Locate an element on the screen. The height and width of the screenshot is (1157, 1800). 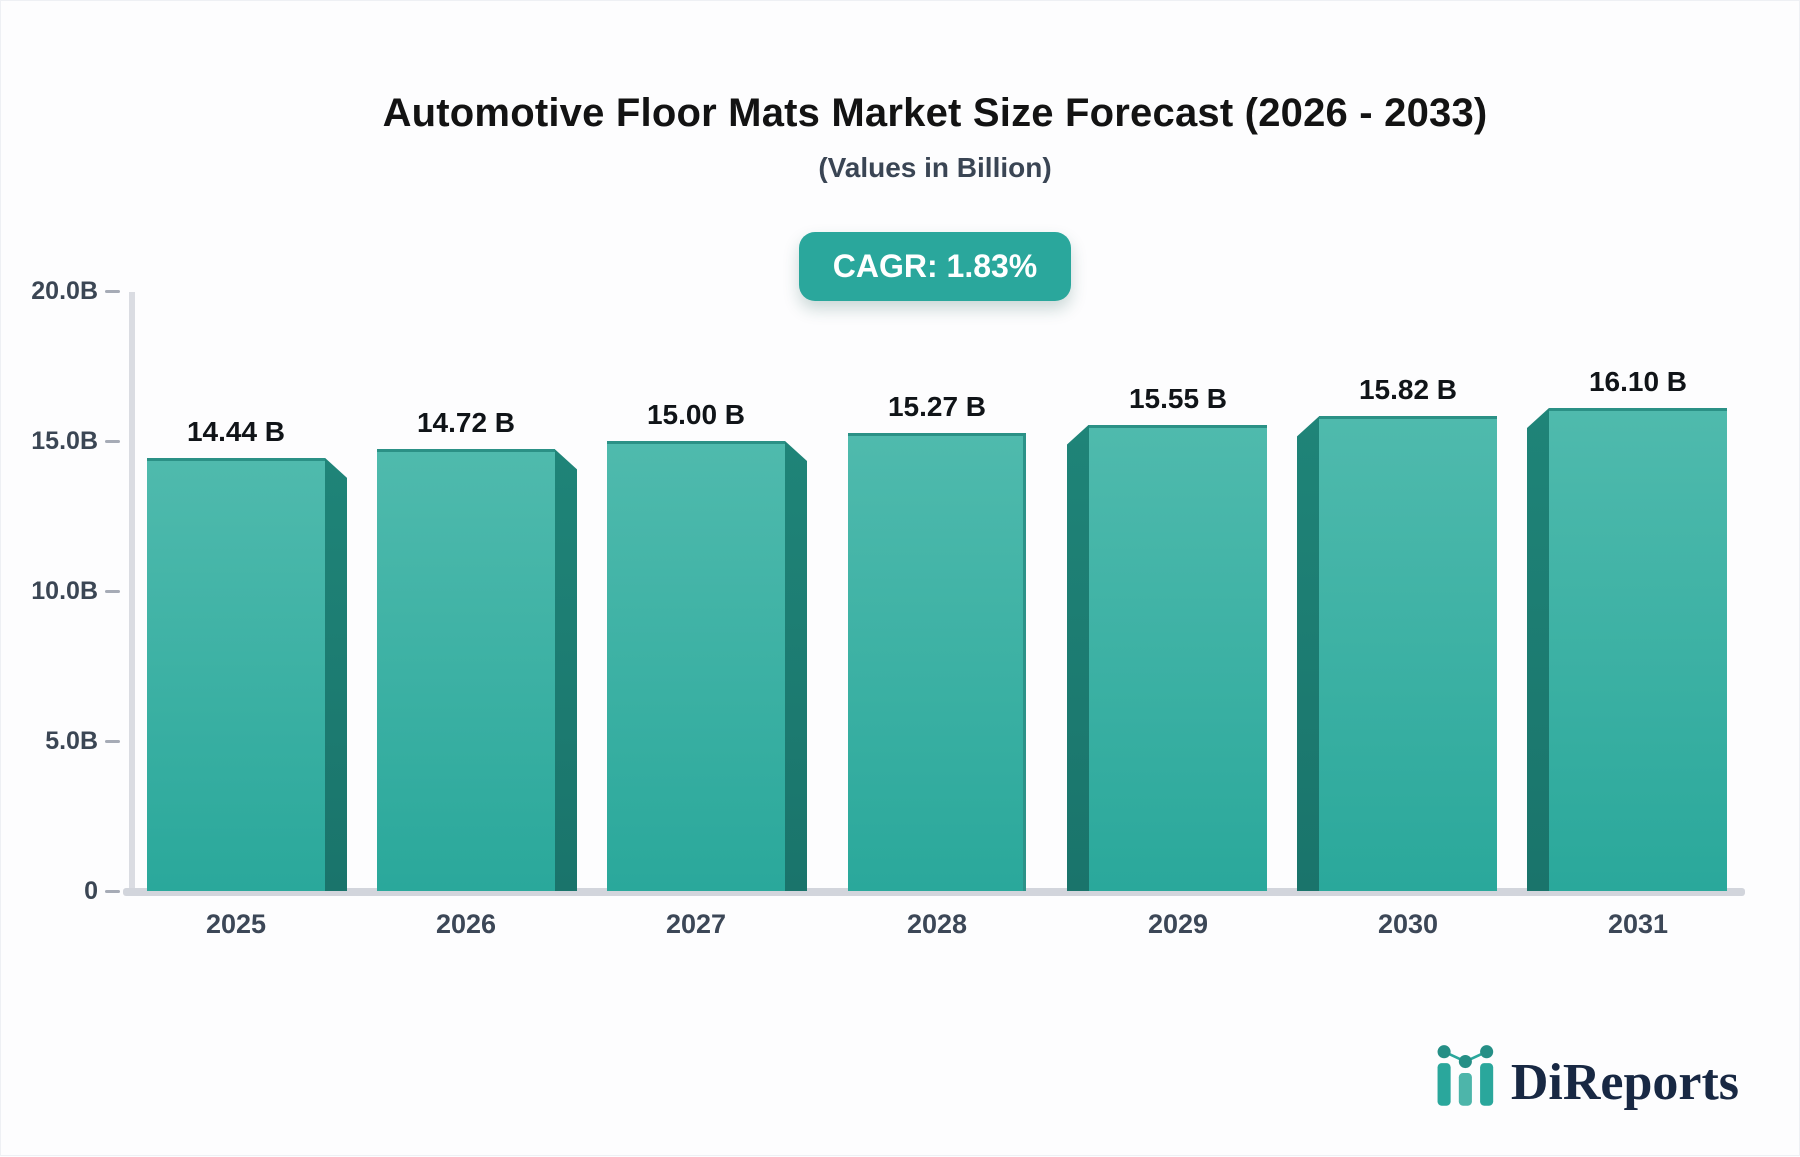
bar-2028: 15.27 B is located at coordinates (937, 641).